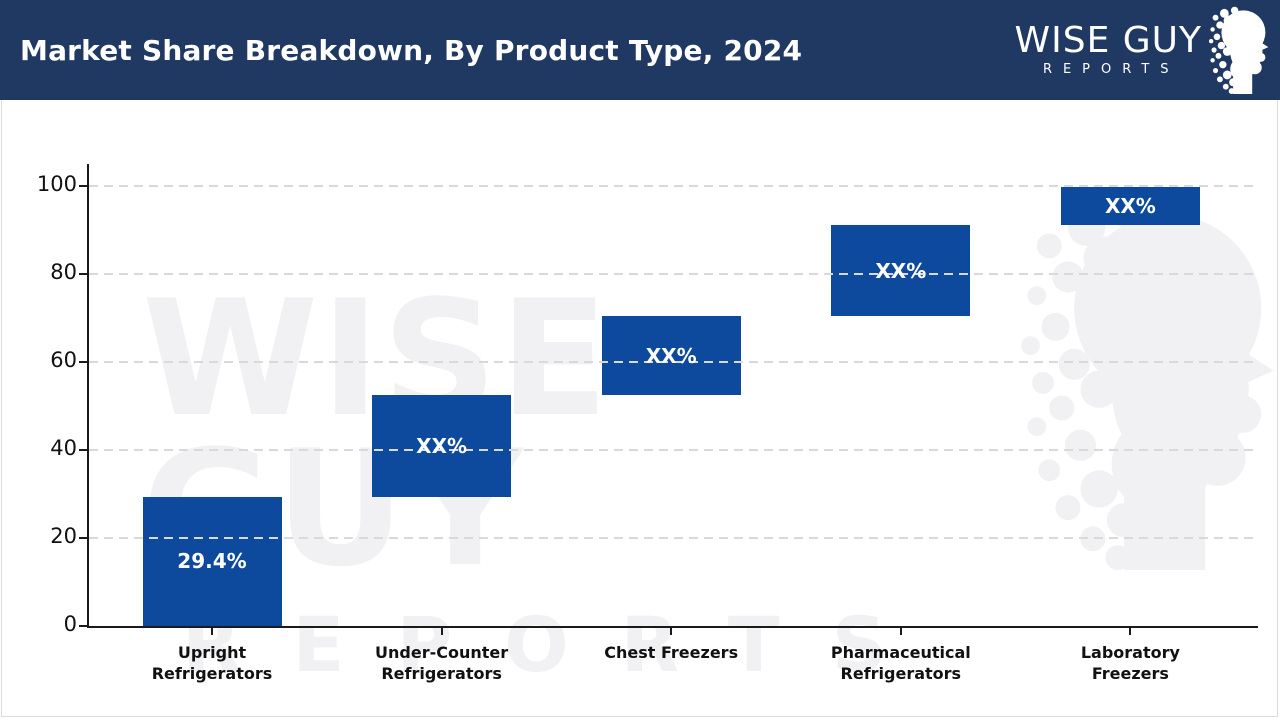  I want to click on logo-text: WISE GUY REPORTS, so click(1108, 49).